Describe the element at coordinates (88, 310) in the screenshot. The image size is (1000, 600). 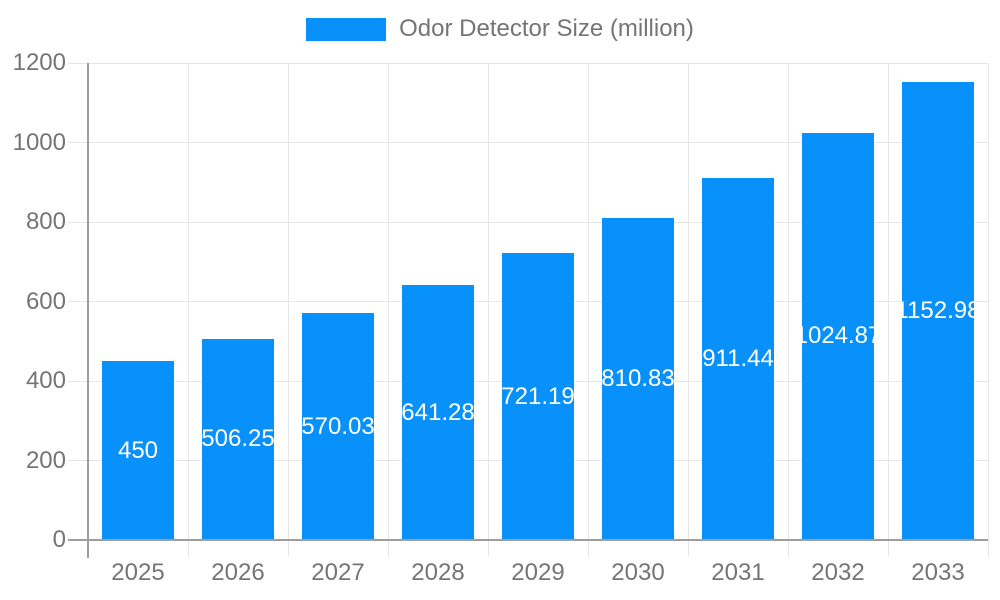
I see `y-axis-line` at that location.